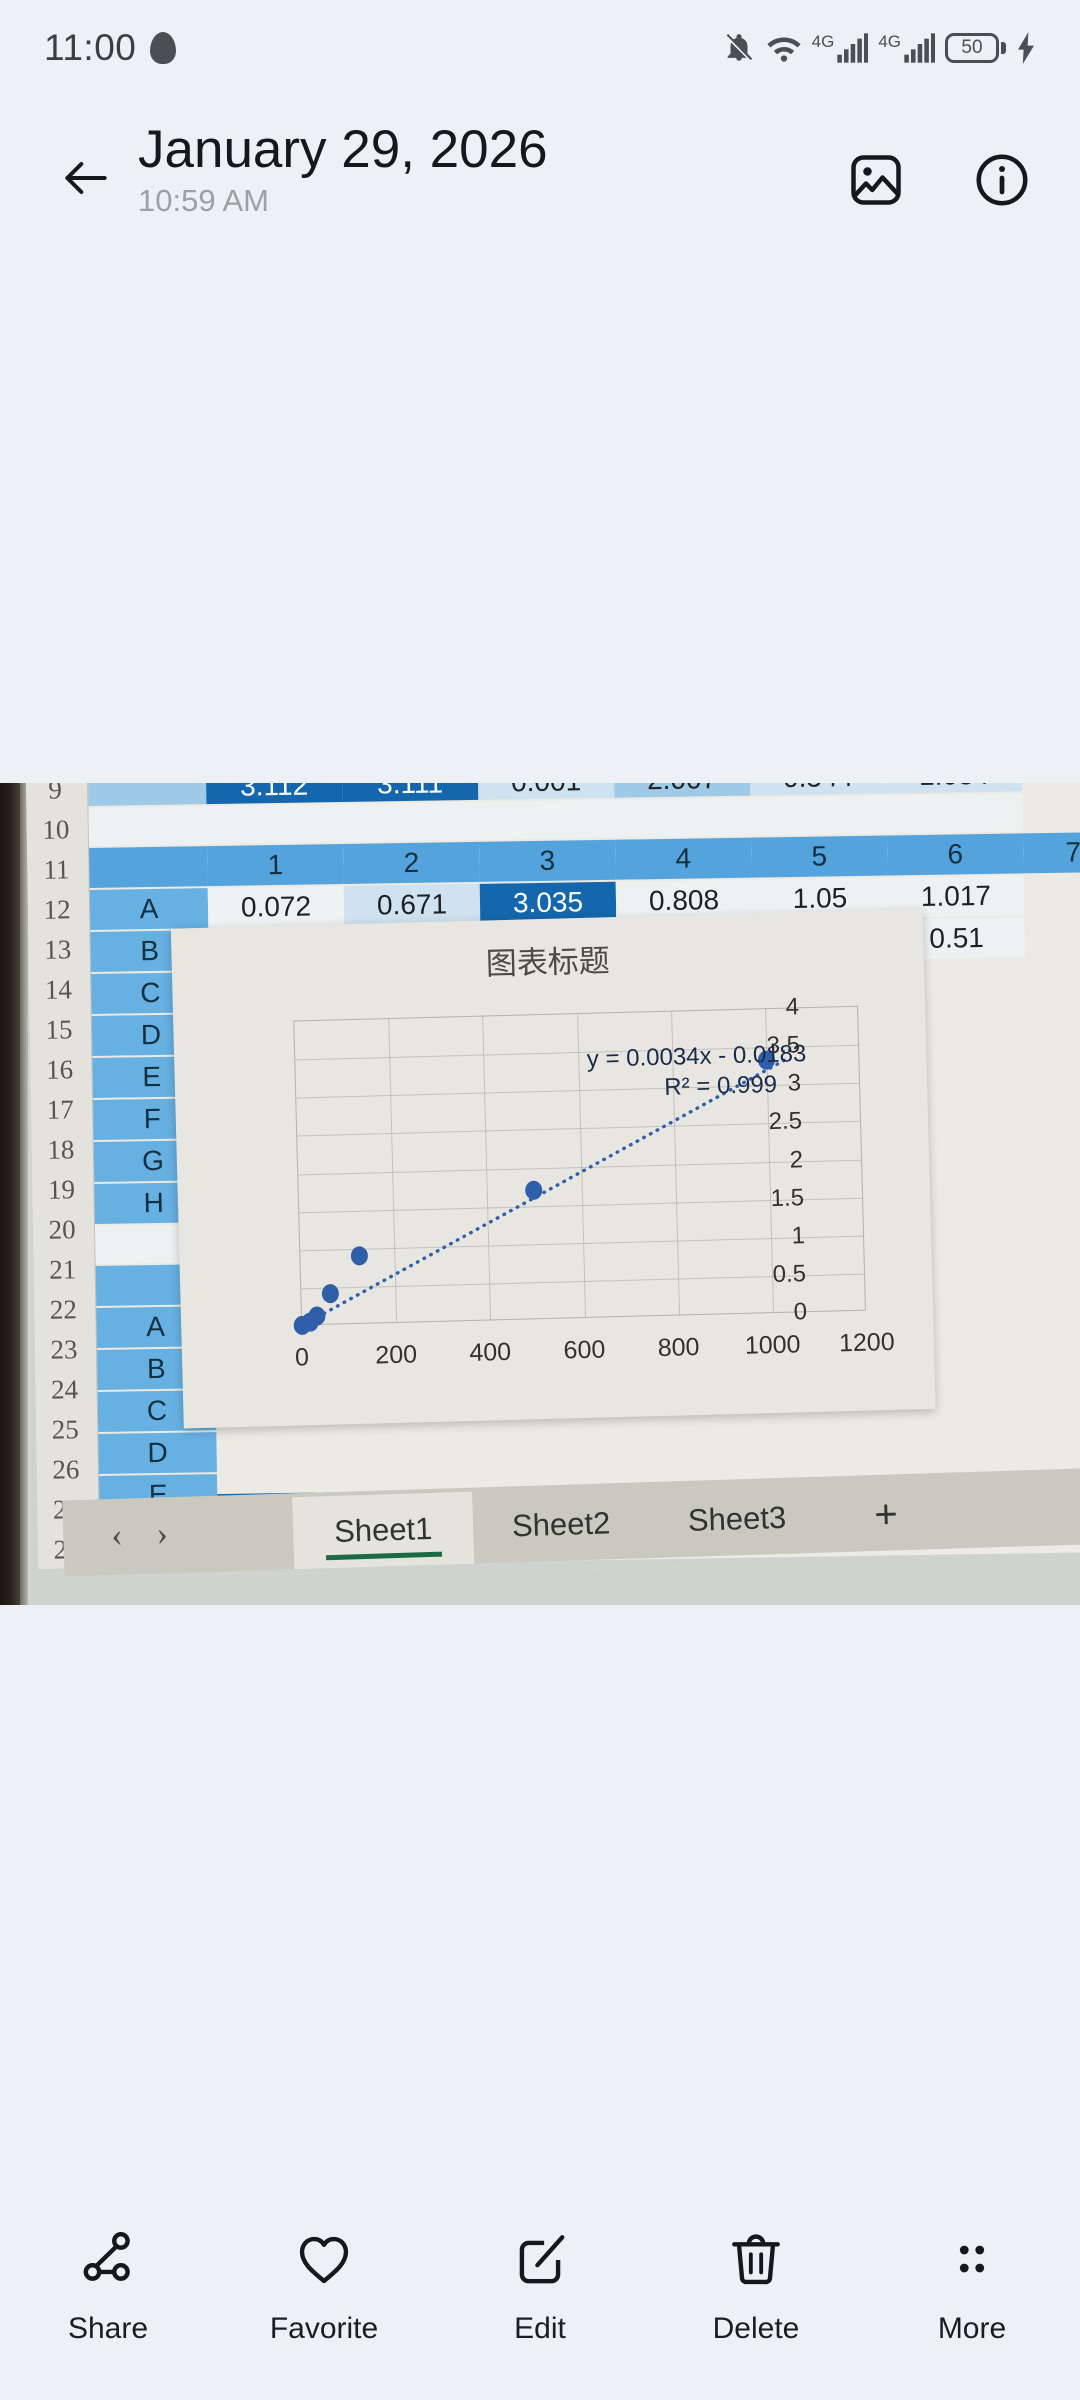 Image resolution: width=1080 pixels, height=2400 pixels. I want to click on row-number: 11, so click(56, 869).